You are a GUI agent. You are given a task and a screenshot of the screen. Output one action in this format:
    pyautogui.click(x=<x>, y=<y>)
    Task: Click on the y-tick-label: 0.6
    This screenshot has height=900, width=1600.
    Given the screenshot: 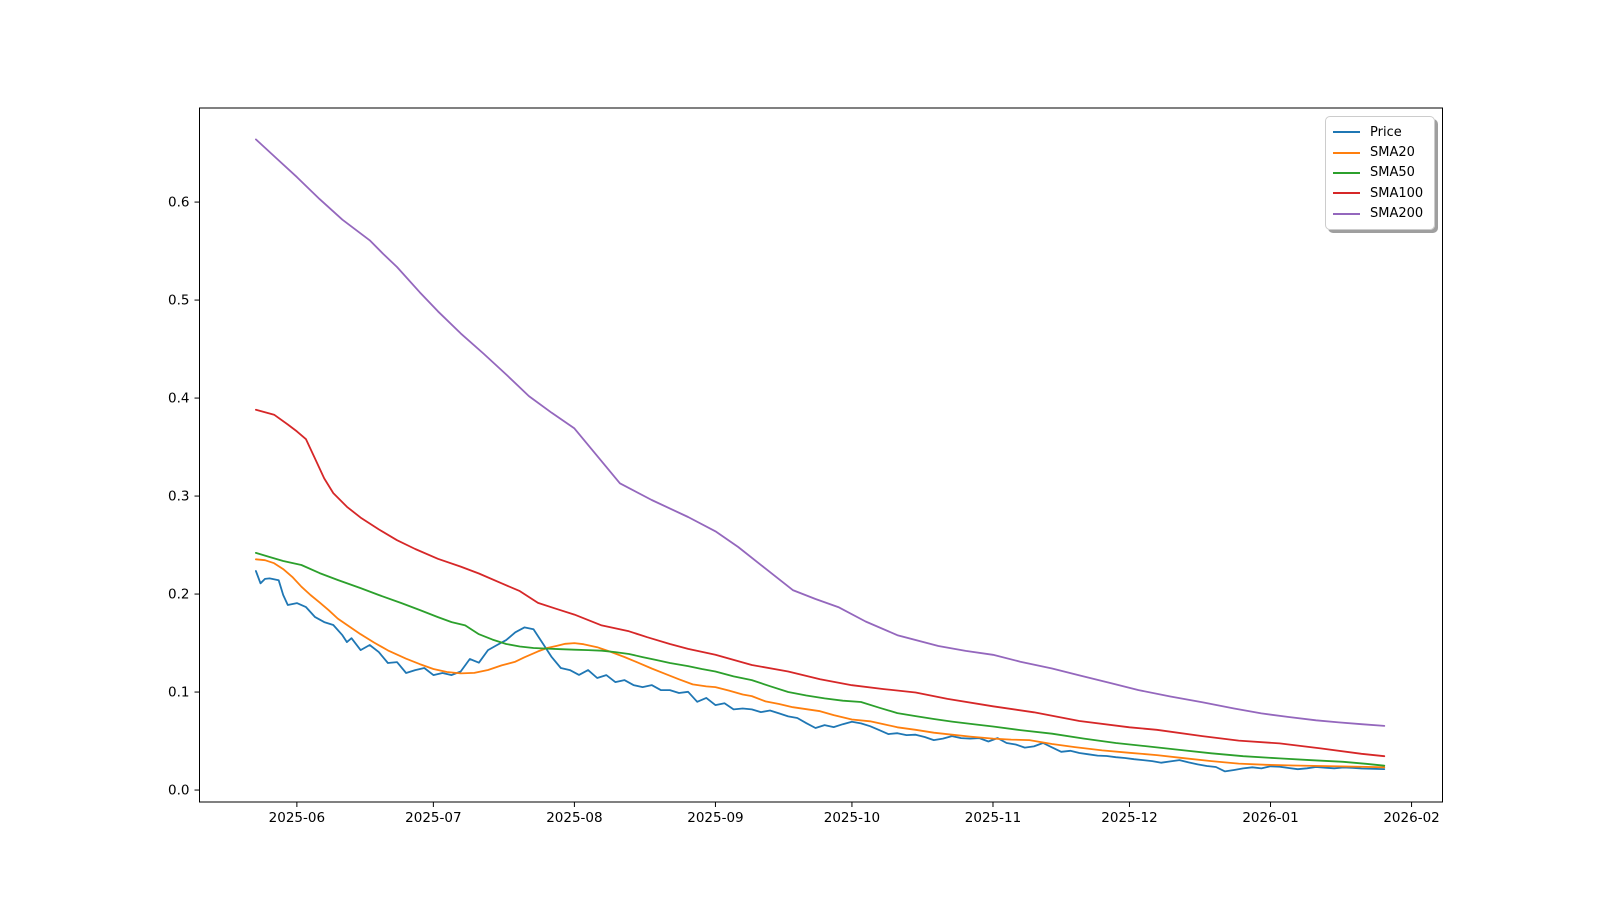 What is the action you would take?
    pyautogui.click(x=178, y=203)
    